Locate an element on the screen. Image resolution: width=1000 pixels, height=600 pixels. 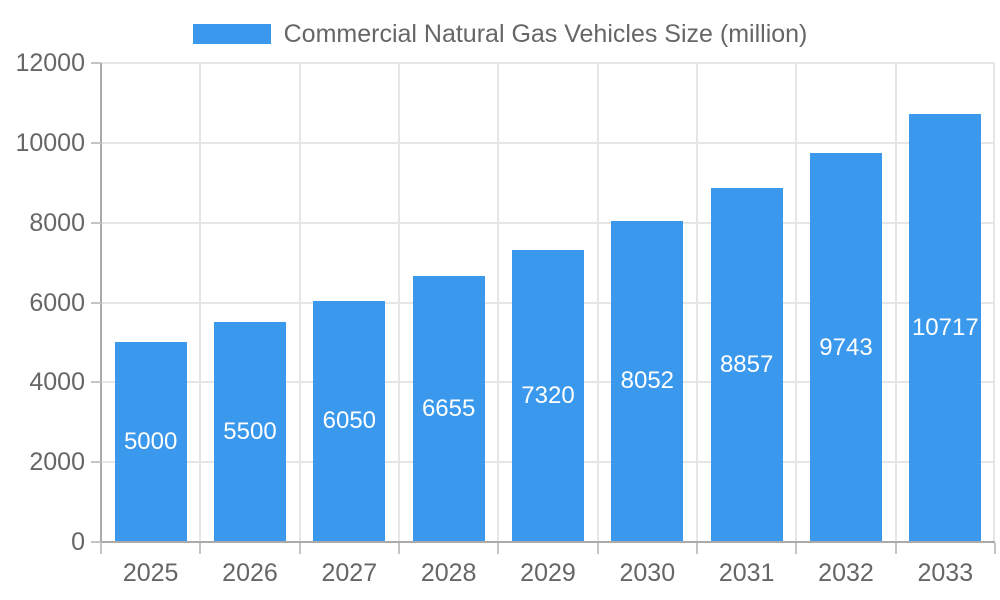
y-axis-tick-label: 10000 is located at coordinates (50, 142).